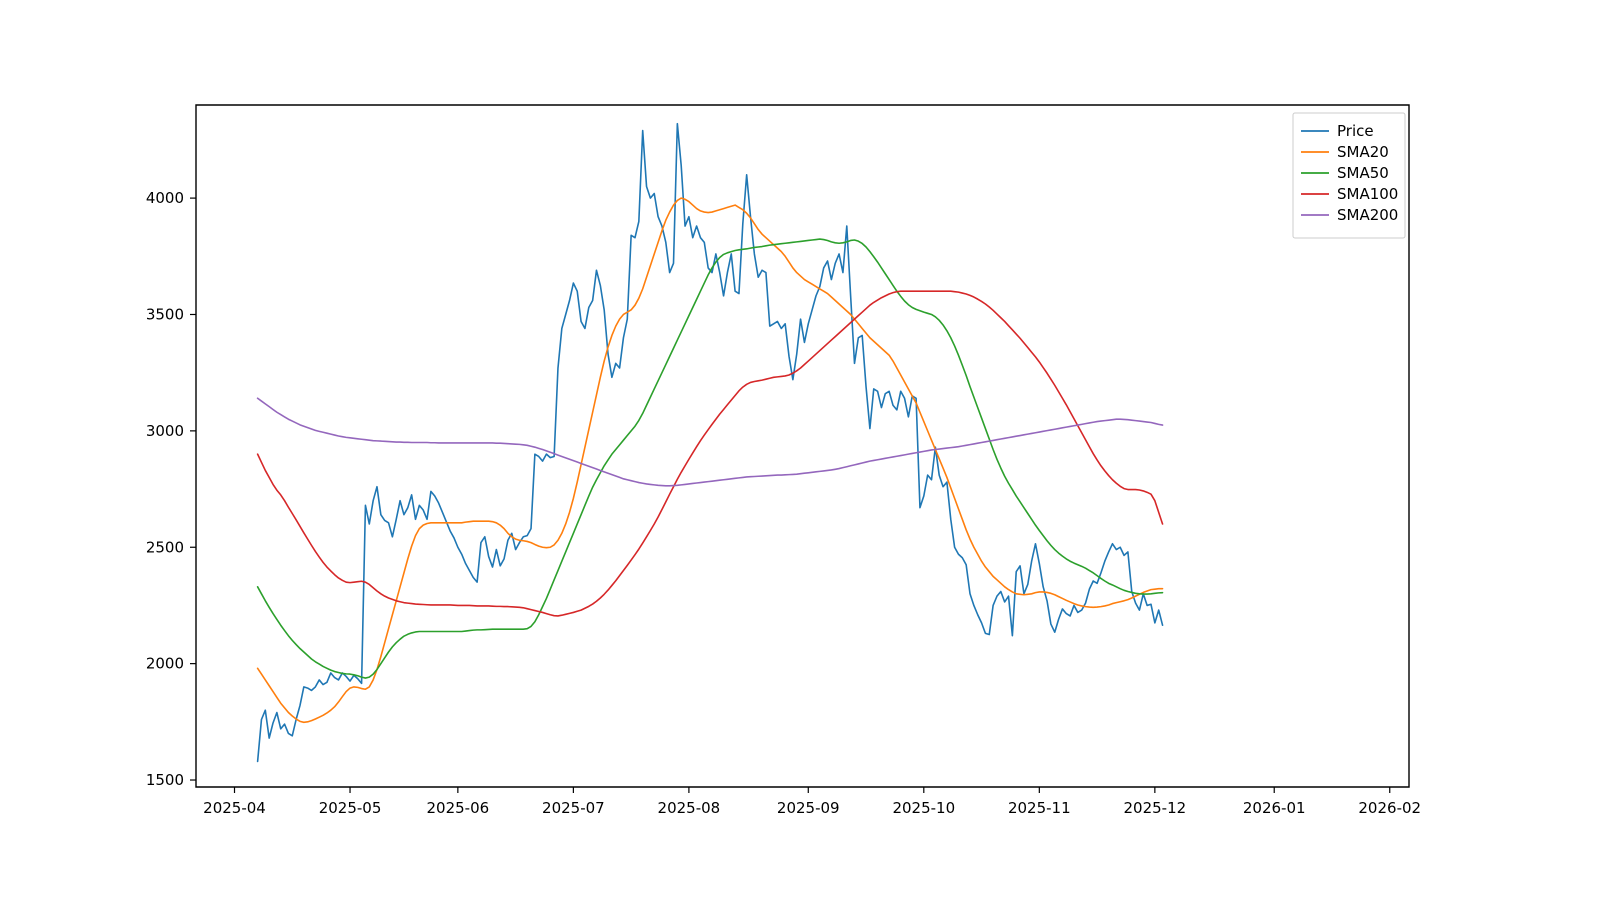  Describe the element at coordinates (1367, 194) in the screenshot. I see `legend-label-sma100: SMA100` at that location.